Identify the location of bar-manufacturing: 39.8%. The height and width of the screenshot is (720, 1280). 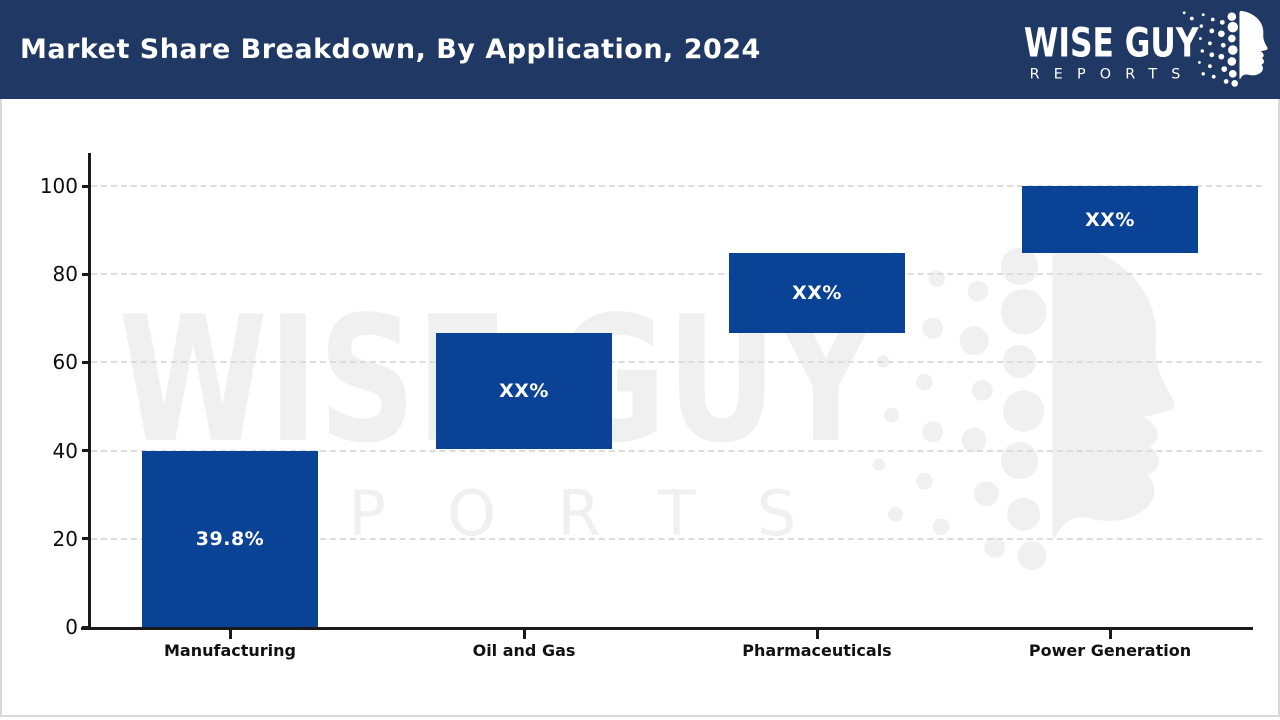
(230, 539).